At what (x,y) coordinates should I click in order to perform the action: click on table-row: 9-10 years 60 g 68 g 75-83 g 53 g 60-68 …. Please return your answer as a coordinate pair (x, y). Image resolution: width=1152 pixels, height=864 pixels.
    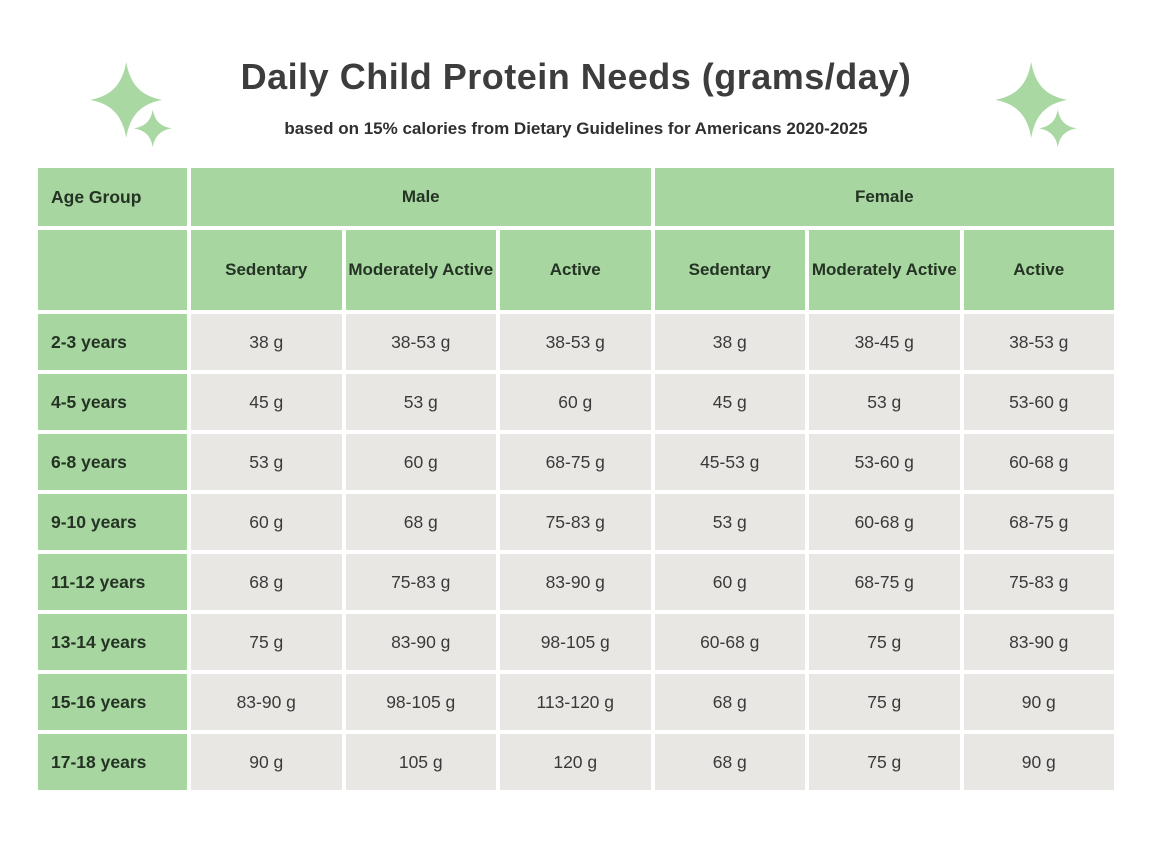
    Looking at the image, I should click on (576, 522).